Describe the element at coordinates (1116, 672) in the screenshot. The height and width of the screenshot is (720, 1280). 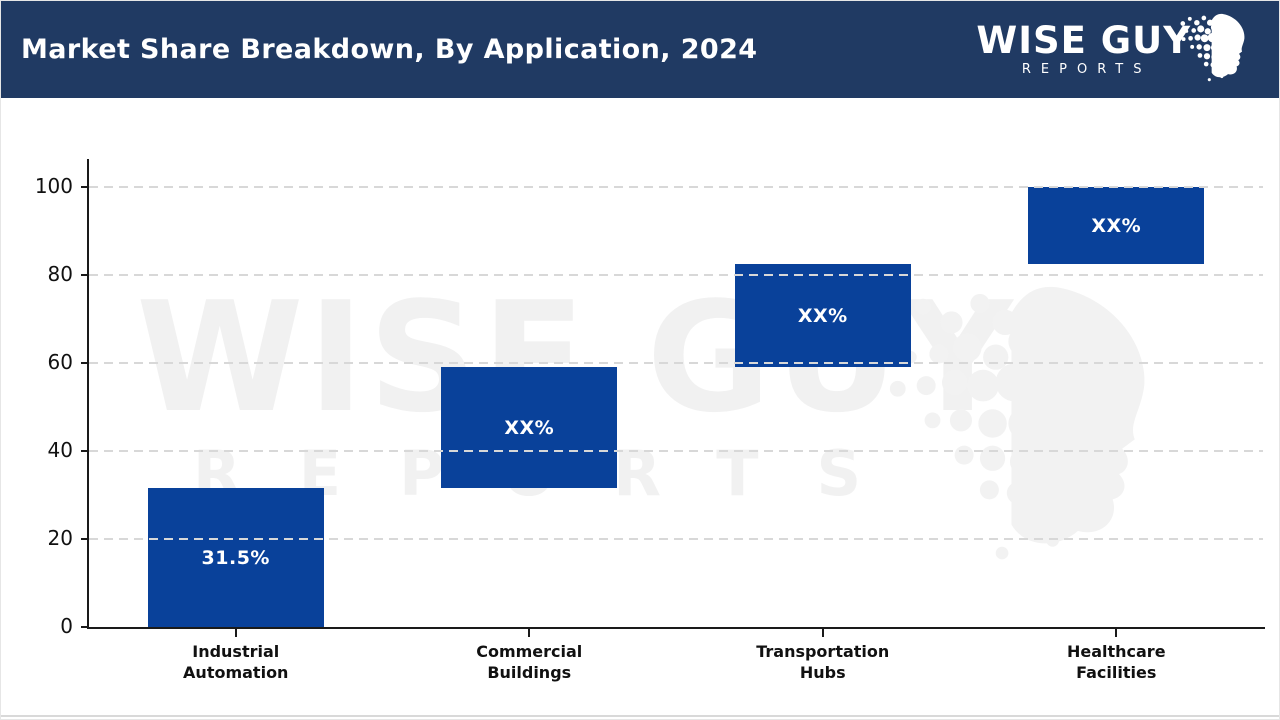
I see `category-label-line: Facilities` at that location.